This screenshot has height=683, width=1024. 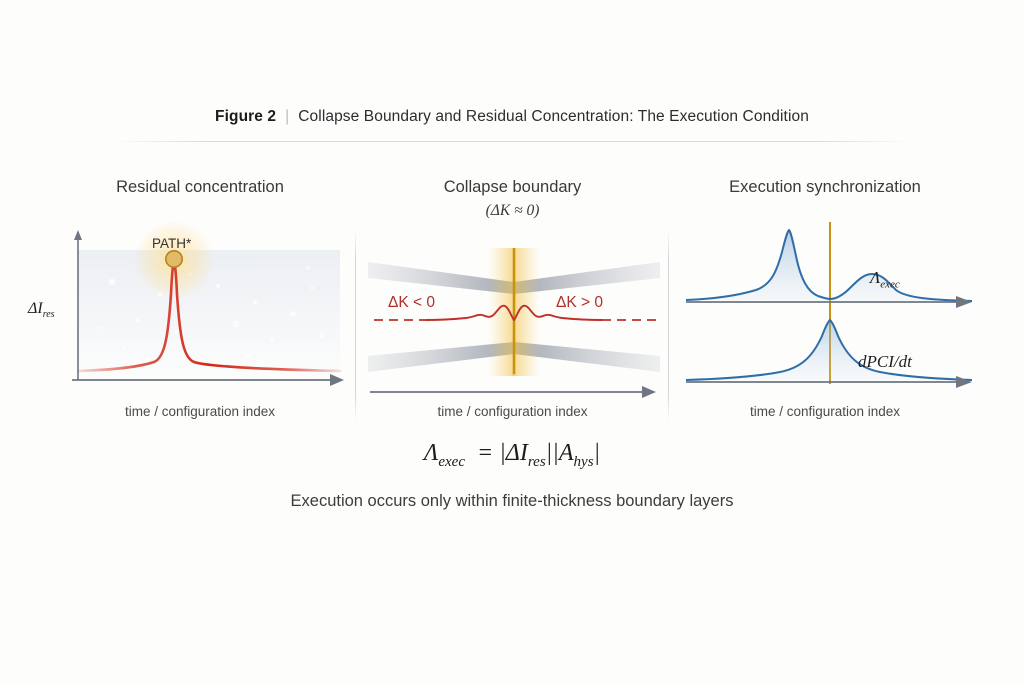 I want to click on panel-1-y-axis-label: ΔIres, so click(x=41, y=310).